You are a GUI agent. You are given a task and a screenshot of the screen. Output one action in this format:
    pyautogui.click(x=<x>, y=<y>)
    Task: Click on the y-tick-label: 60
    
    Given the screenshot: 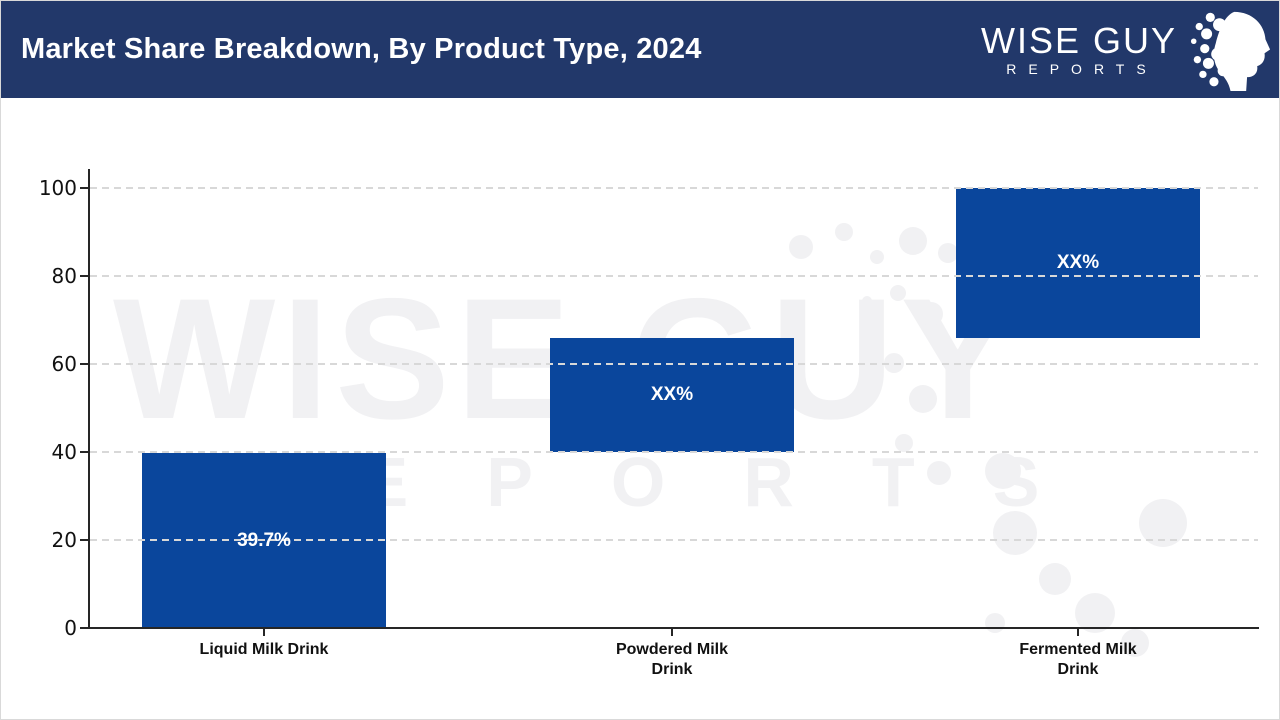 What is the action you would take?
    pyautogui.click(x=64, y=364)
    